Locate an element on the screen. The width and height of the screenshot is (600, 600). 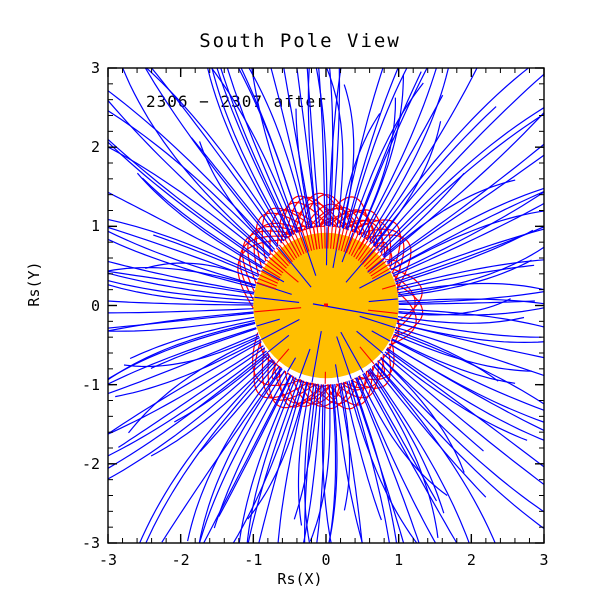
y-tick-label: 2 is located at coordinates (95, 147).